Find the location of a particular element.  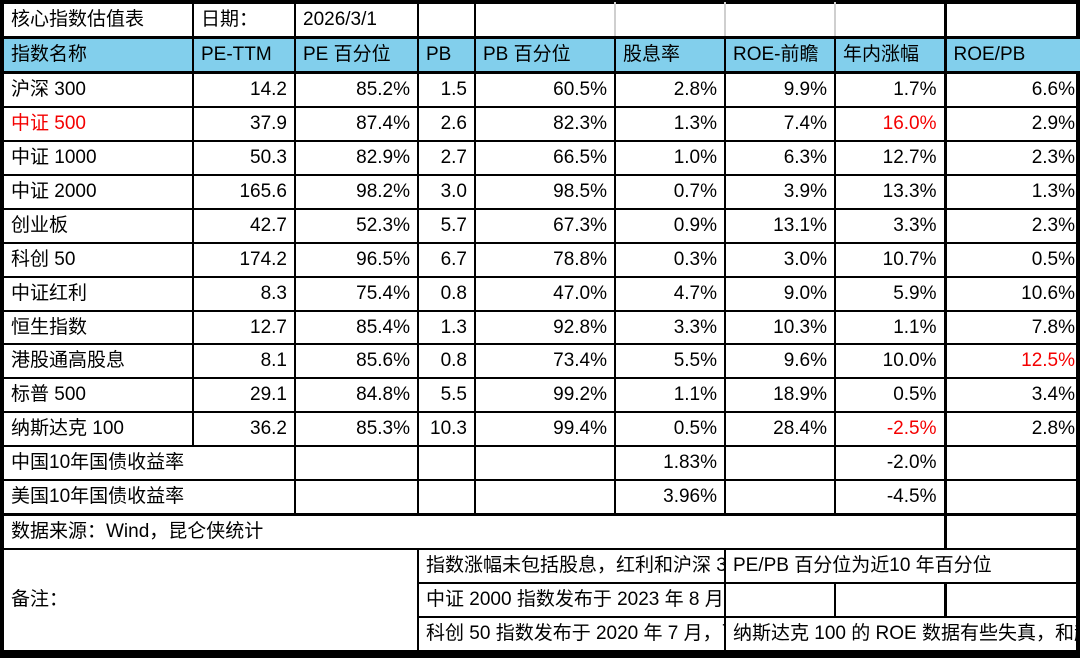

value-cell: 1.7% is located at coordinates (890, 89).